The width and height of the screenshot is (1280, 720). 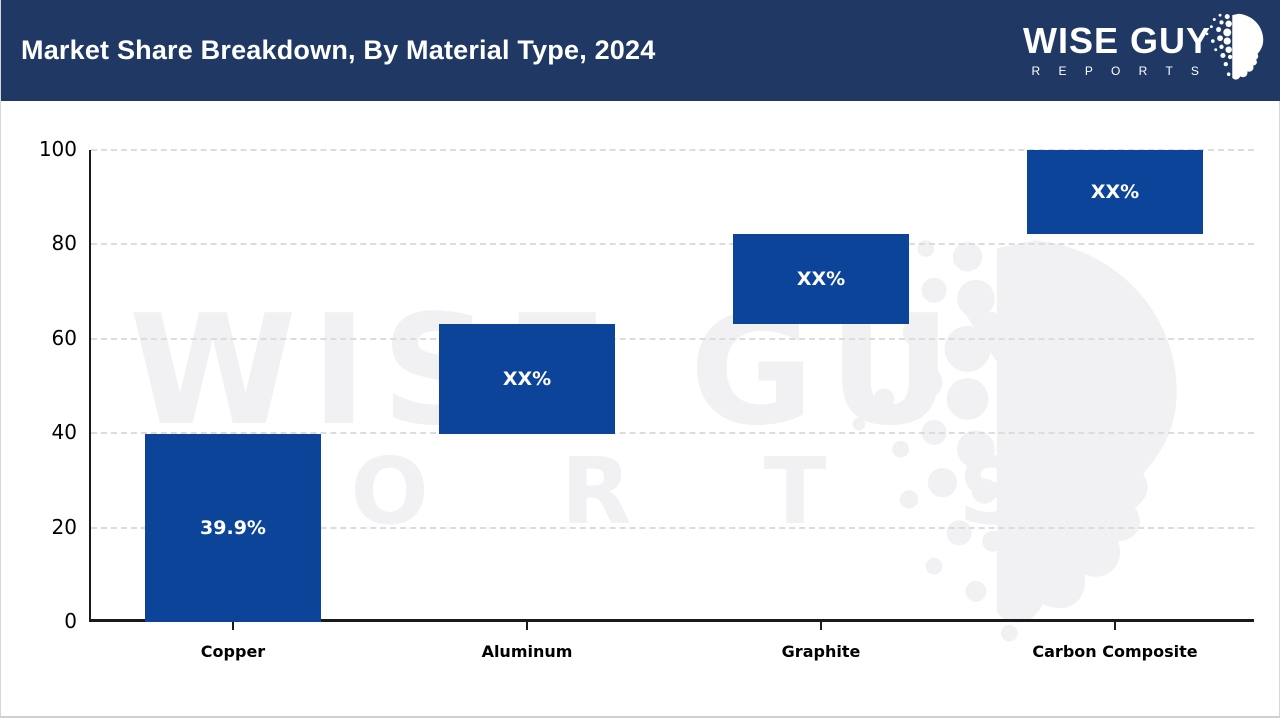 I want to click on bar-graphite: XX%, so click(x=821, y=279).